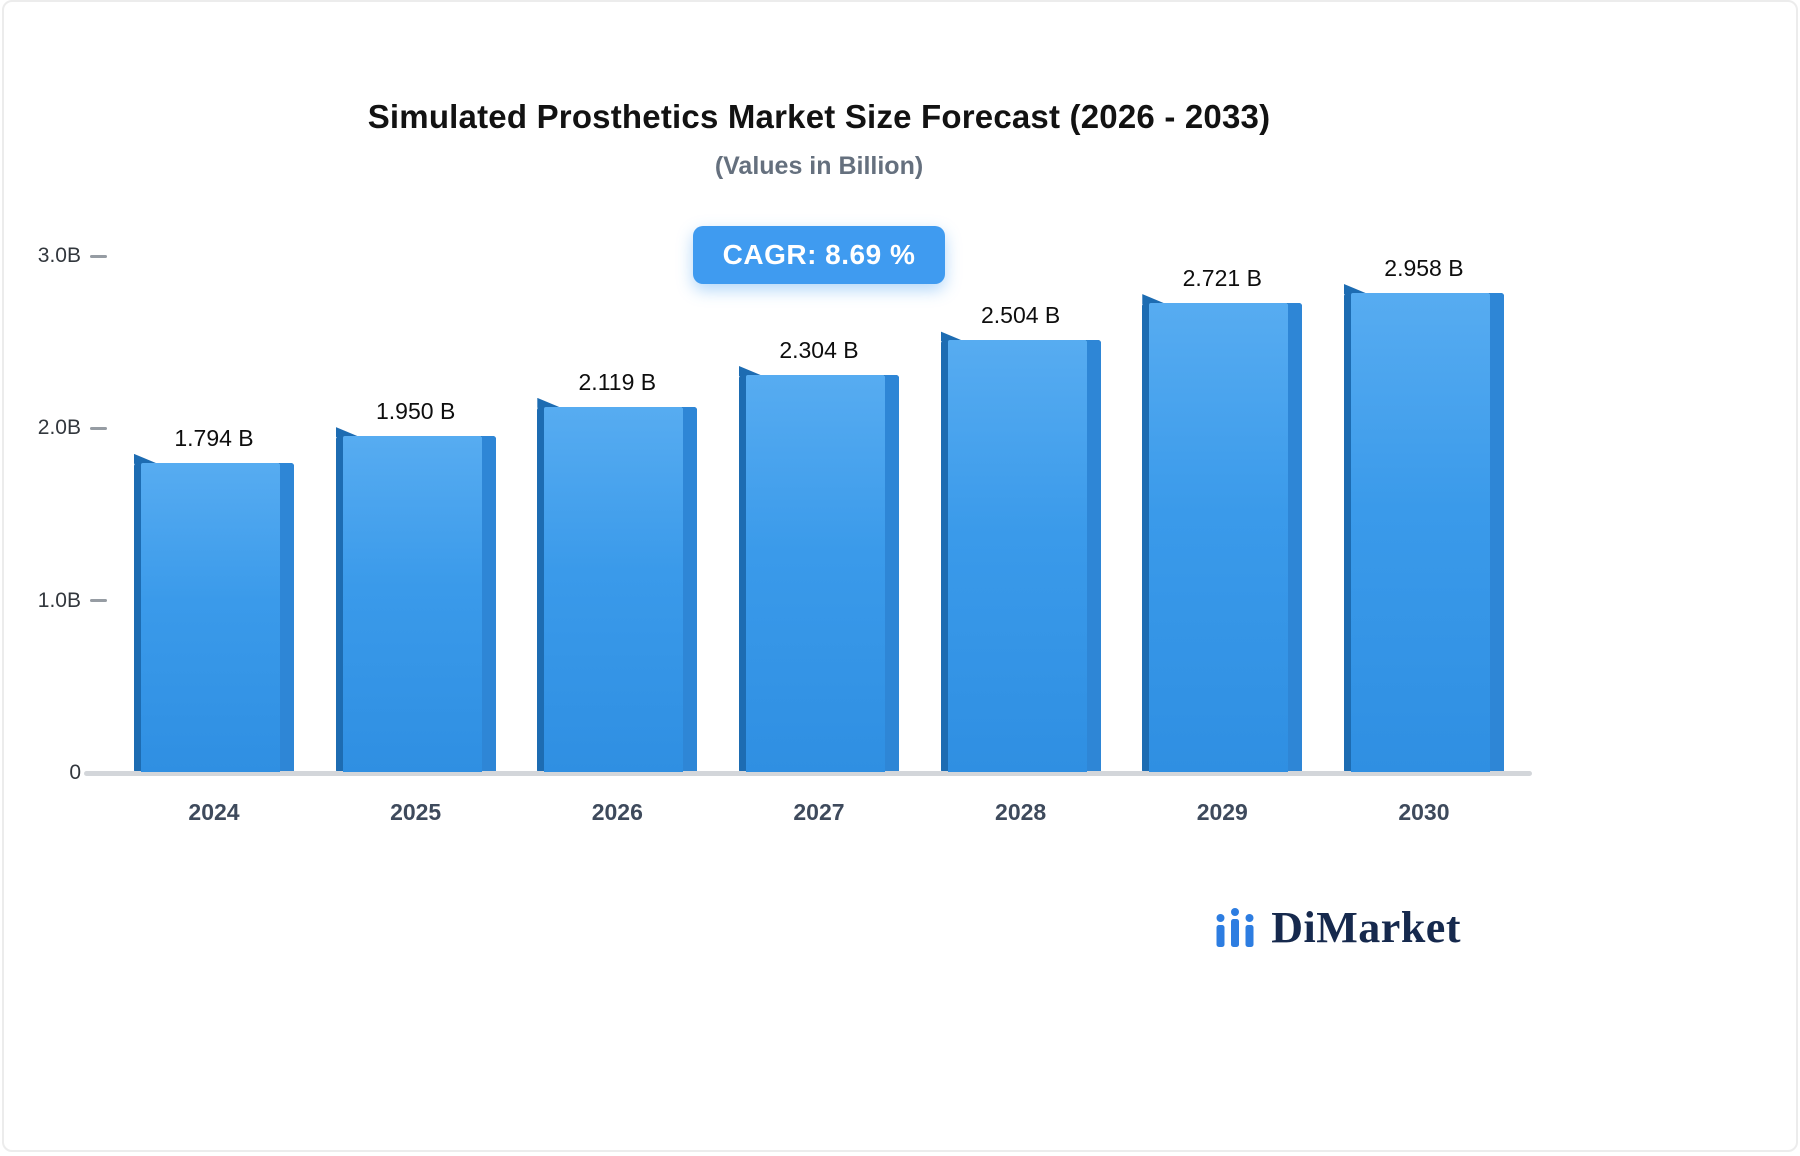 This screenshot has height=1156, width=1800. I want to click on chart-subtitle: (Values in Billion), so click(819, 166).